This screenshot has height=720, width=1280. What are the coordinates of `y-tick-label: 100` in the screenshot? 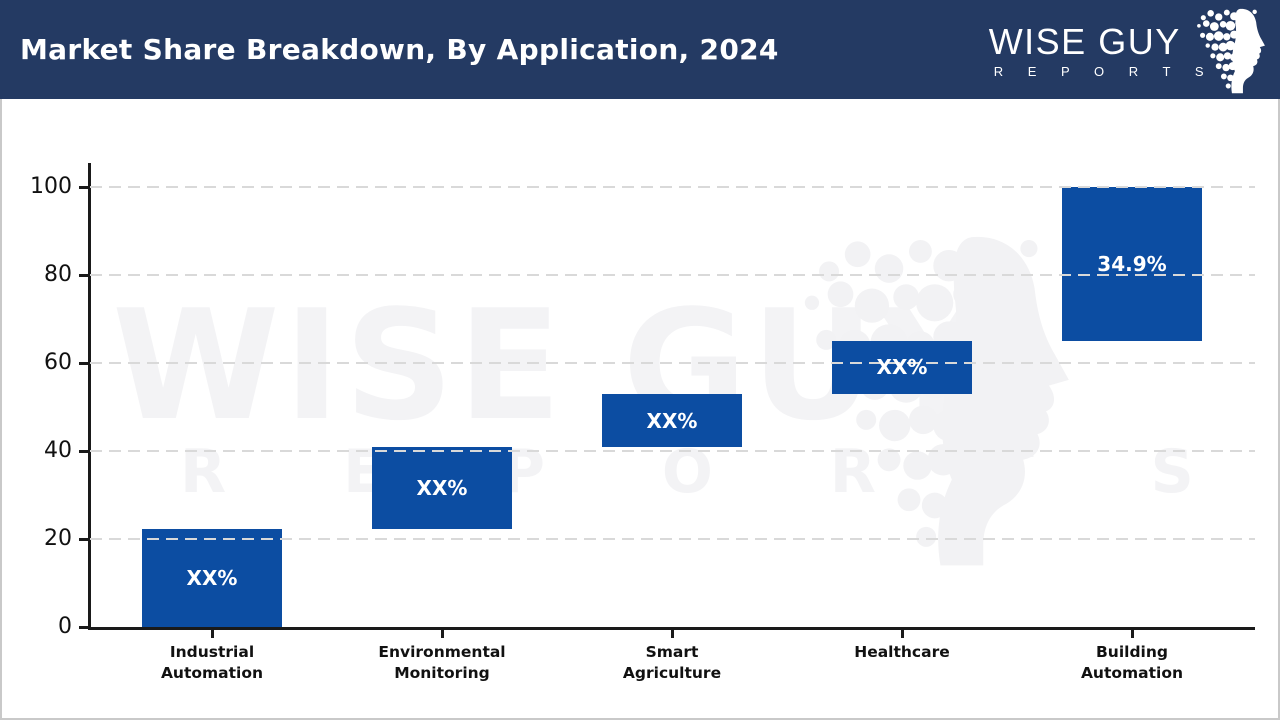 It's located at (51, 186).